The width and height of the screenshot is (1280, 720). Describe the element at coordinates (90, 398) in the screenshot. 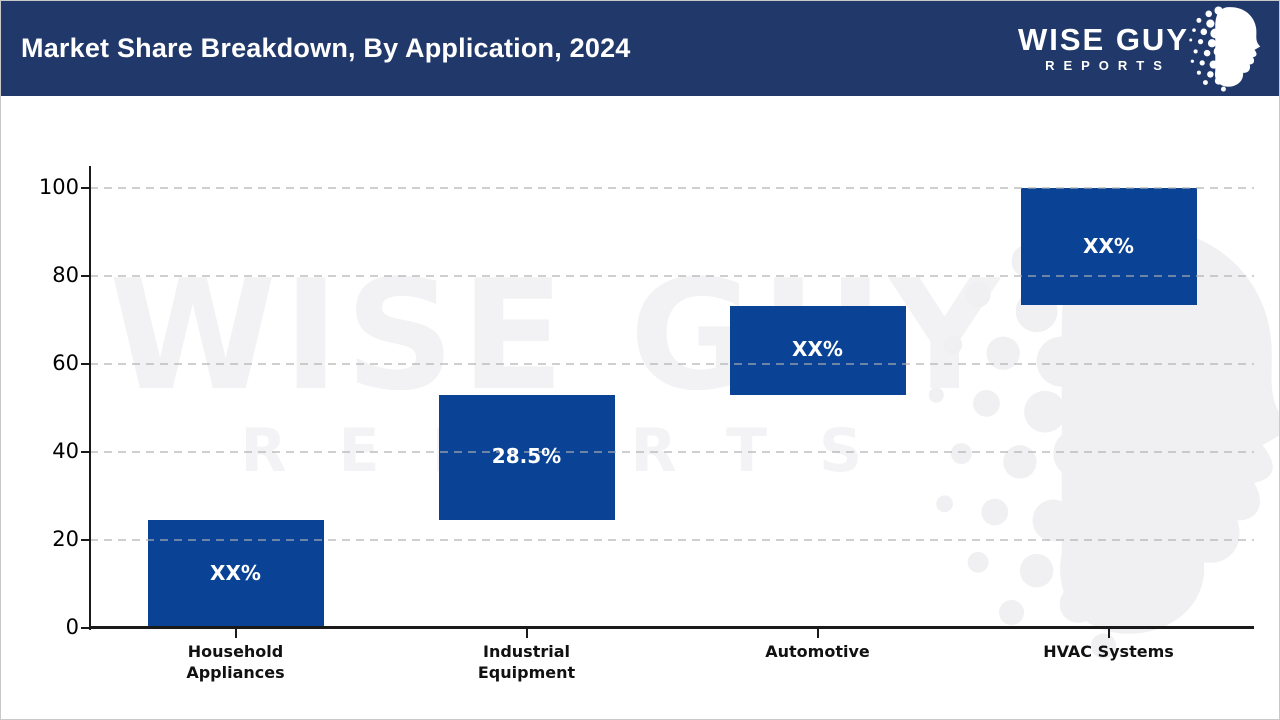

I see `y-axis-line` at that location.